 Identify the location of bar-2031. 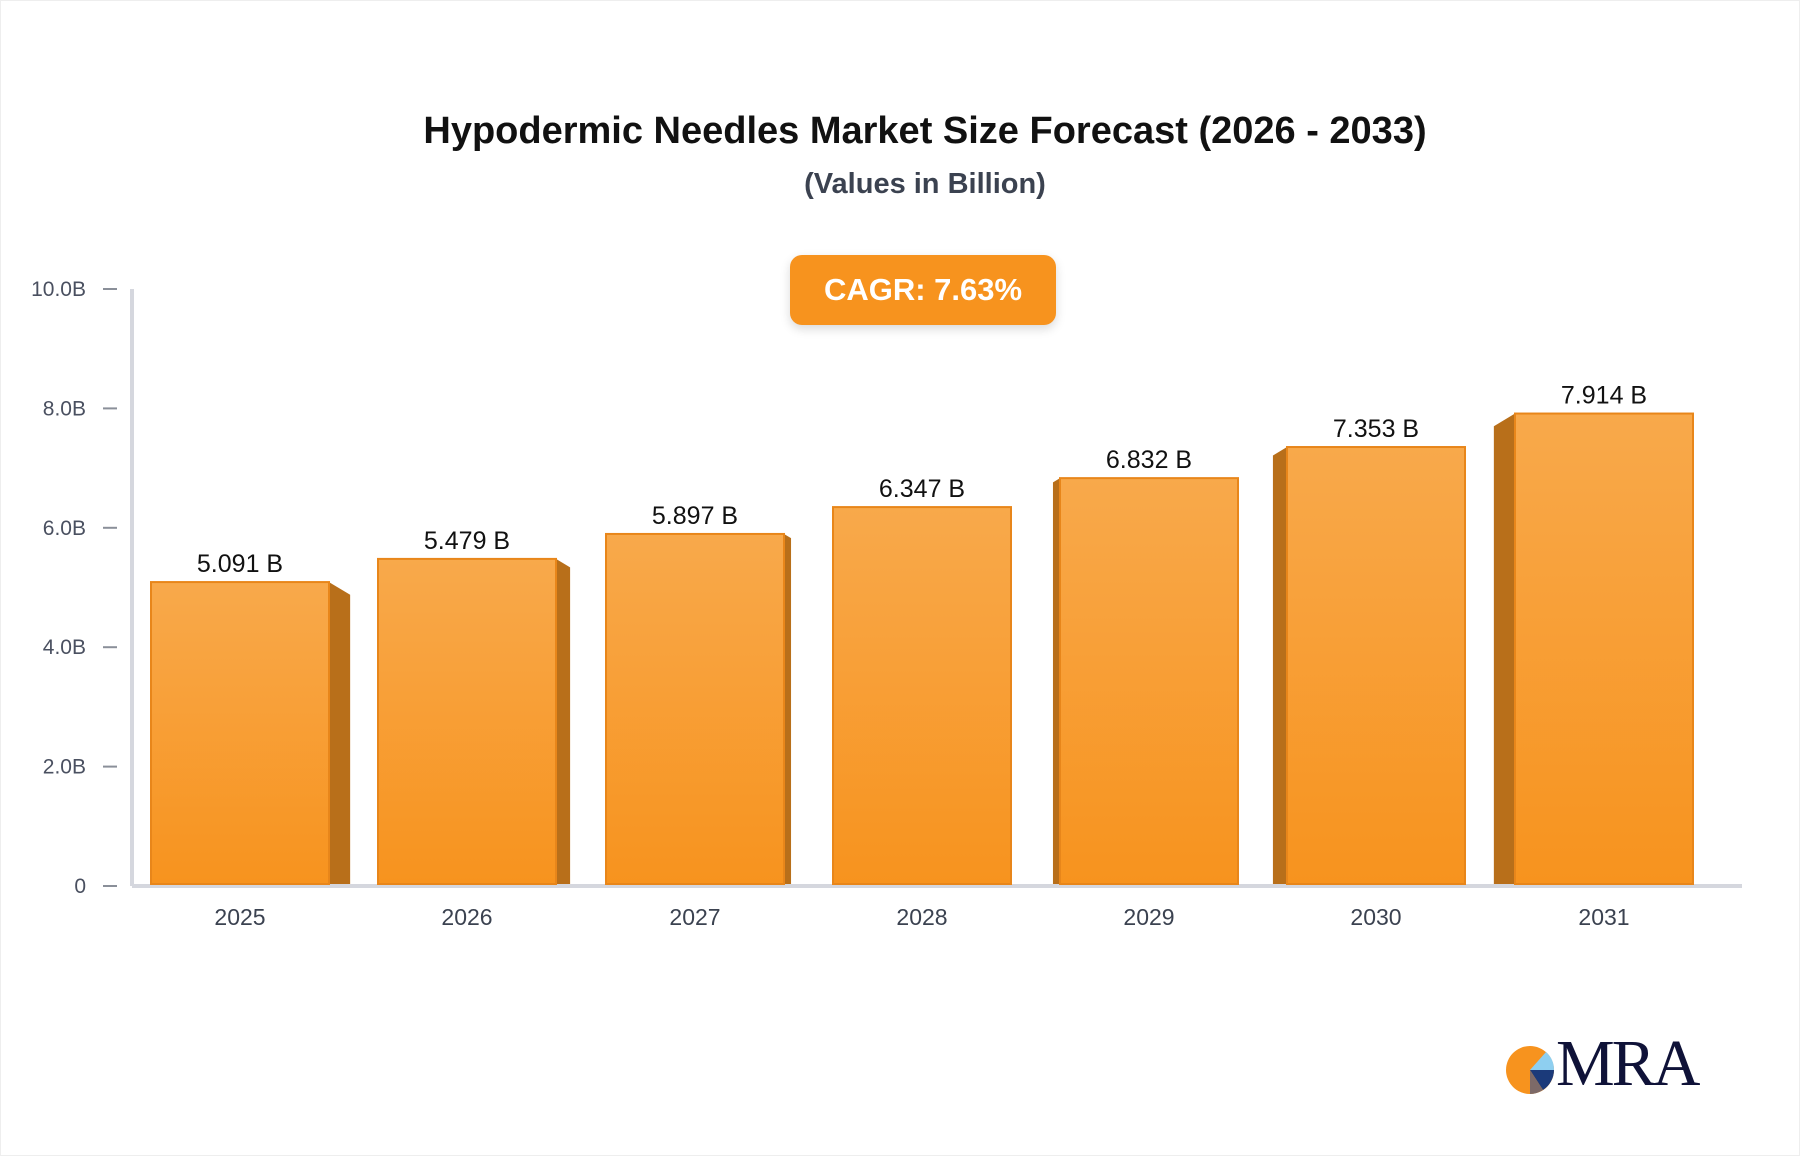
(1604, 648).